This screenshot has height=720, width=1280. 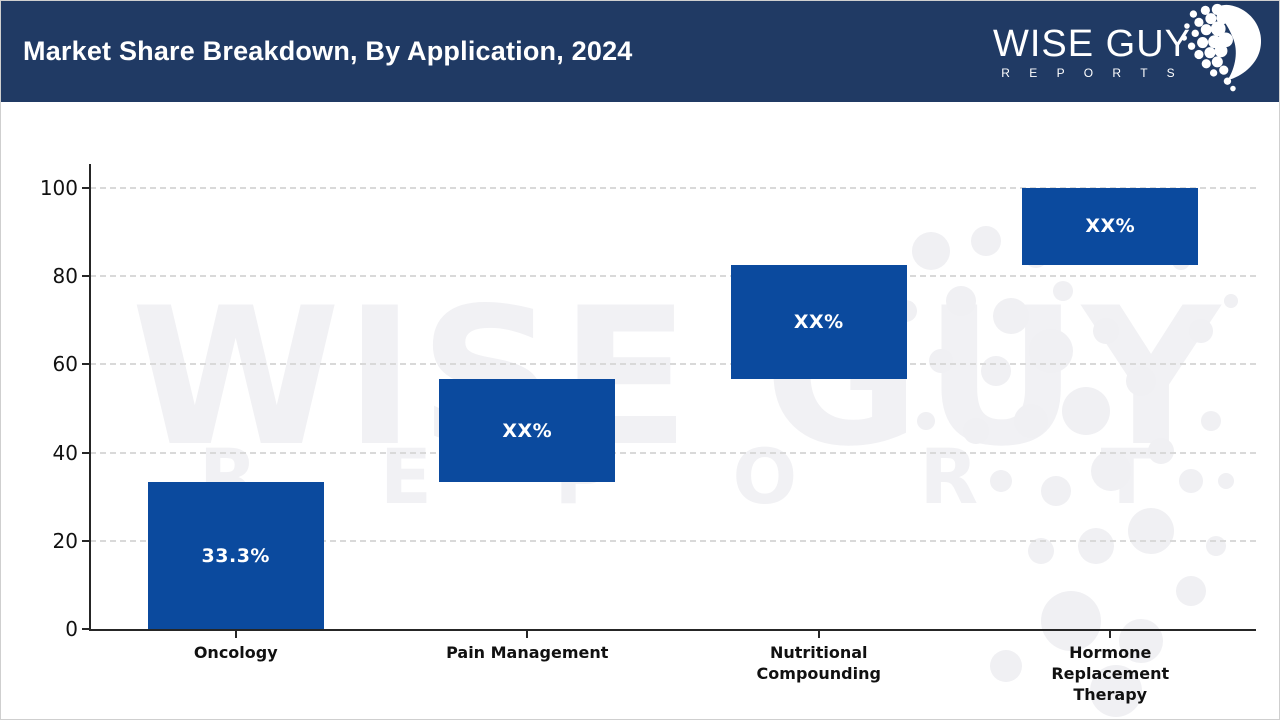 What do you see at coordinates (65, 452) in the screenshot?
I see `y-tick-label: 40` at bounding box center [65, 452].